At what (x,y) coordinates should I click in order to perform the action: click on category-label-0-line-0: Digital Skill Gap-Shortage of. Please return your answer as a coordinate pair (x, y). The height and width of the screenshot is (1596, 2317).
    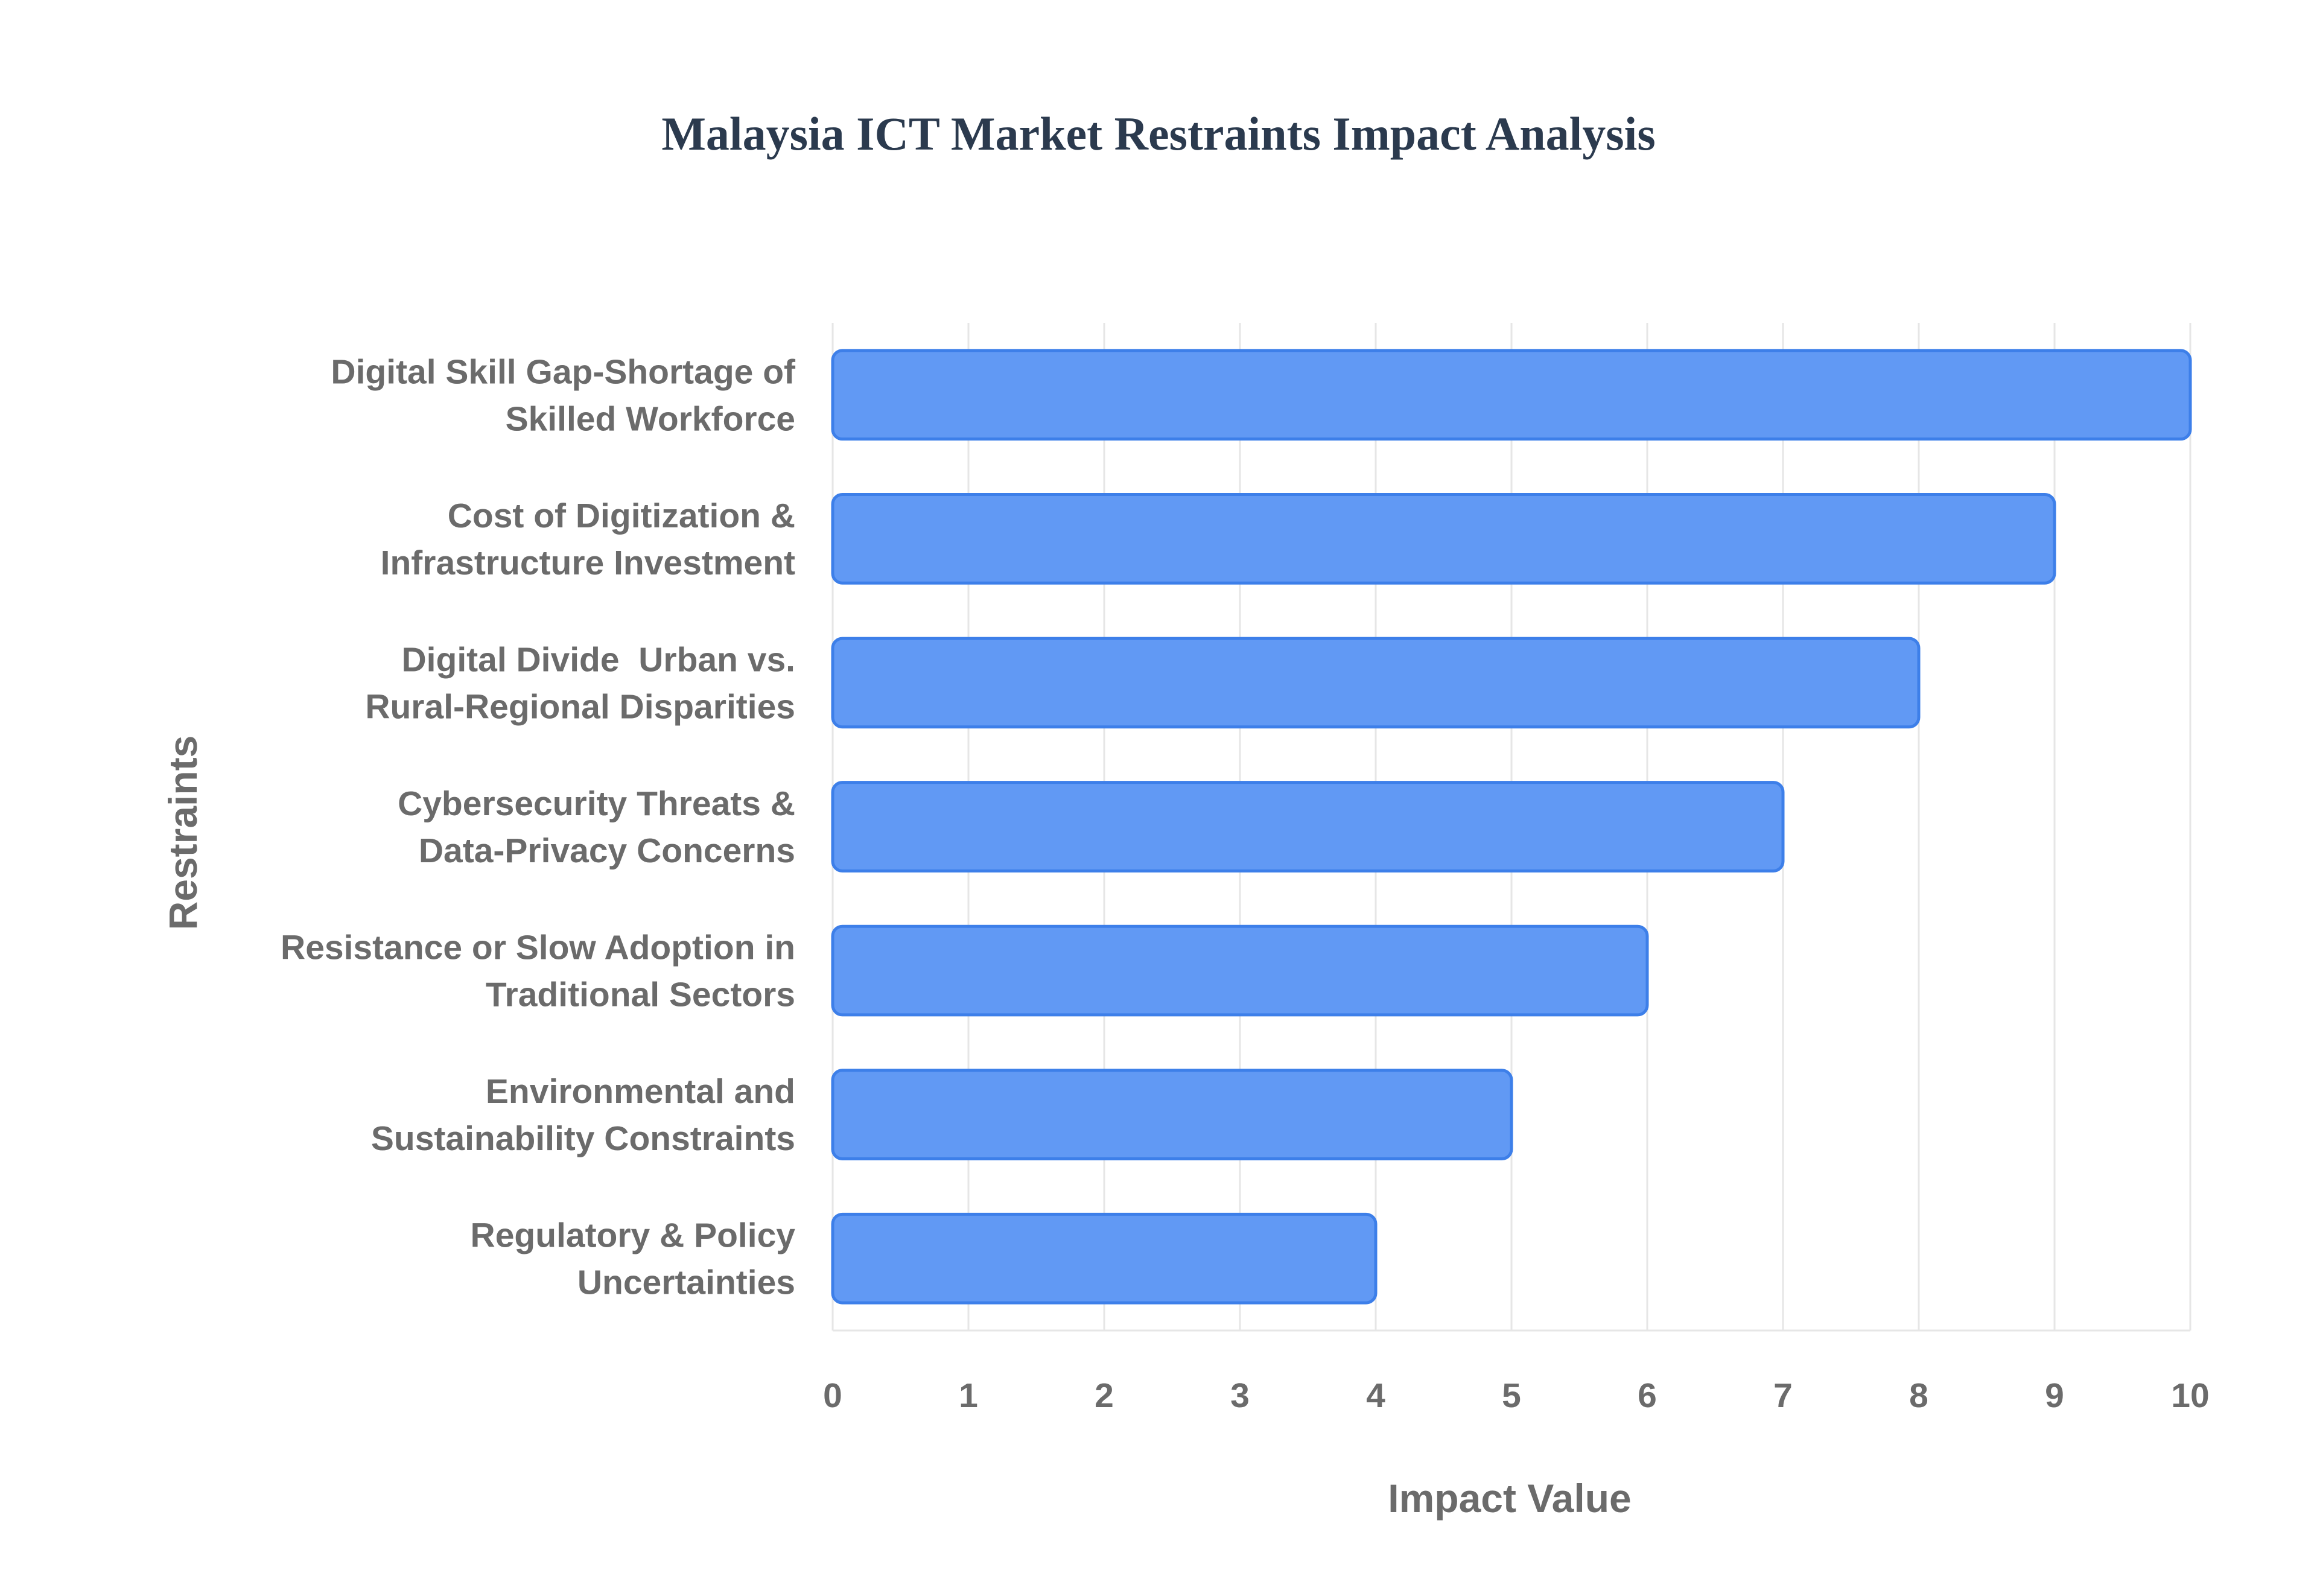
    Looking at the image, I should click on (563, 372).